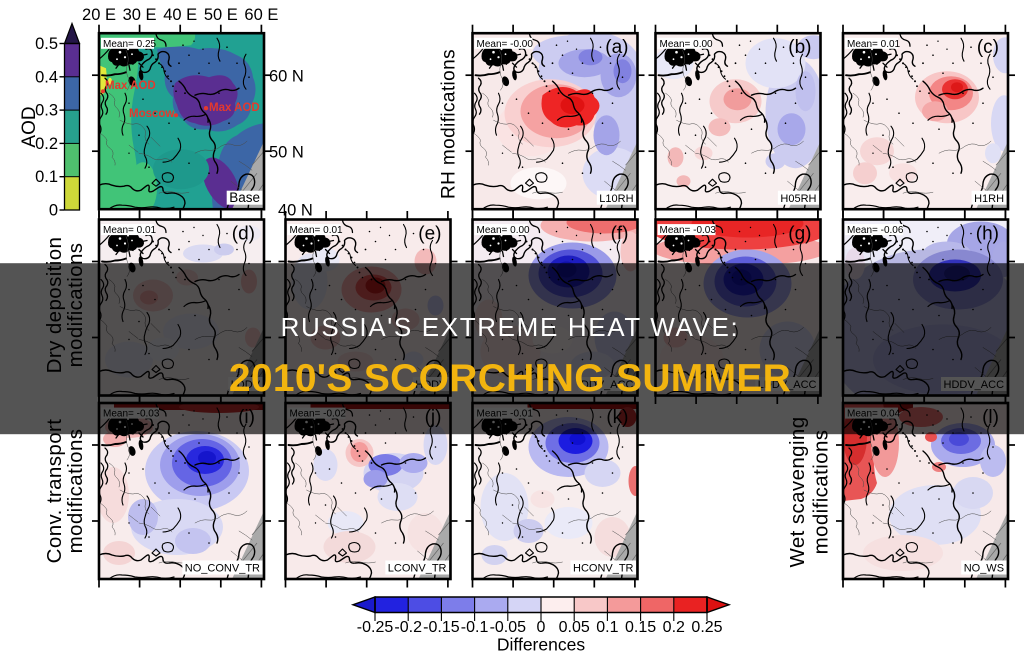 The width and height of the screenshot is (1024, 660). What do you see at coordinates (441, 627) in the screenshot?
I see `svg-text: -0.15` at bounding box center [441, 627].